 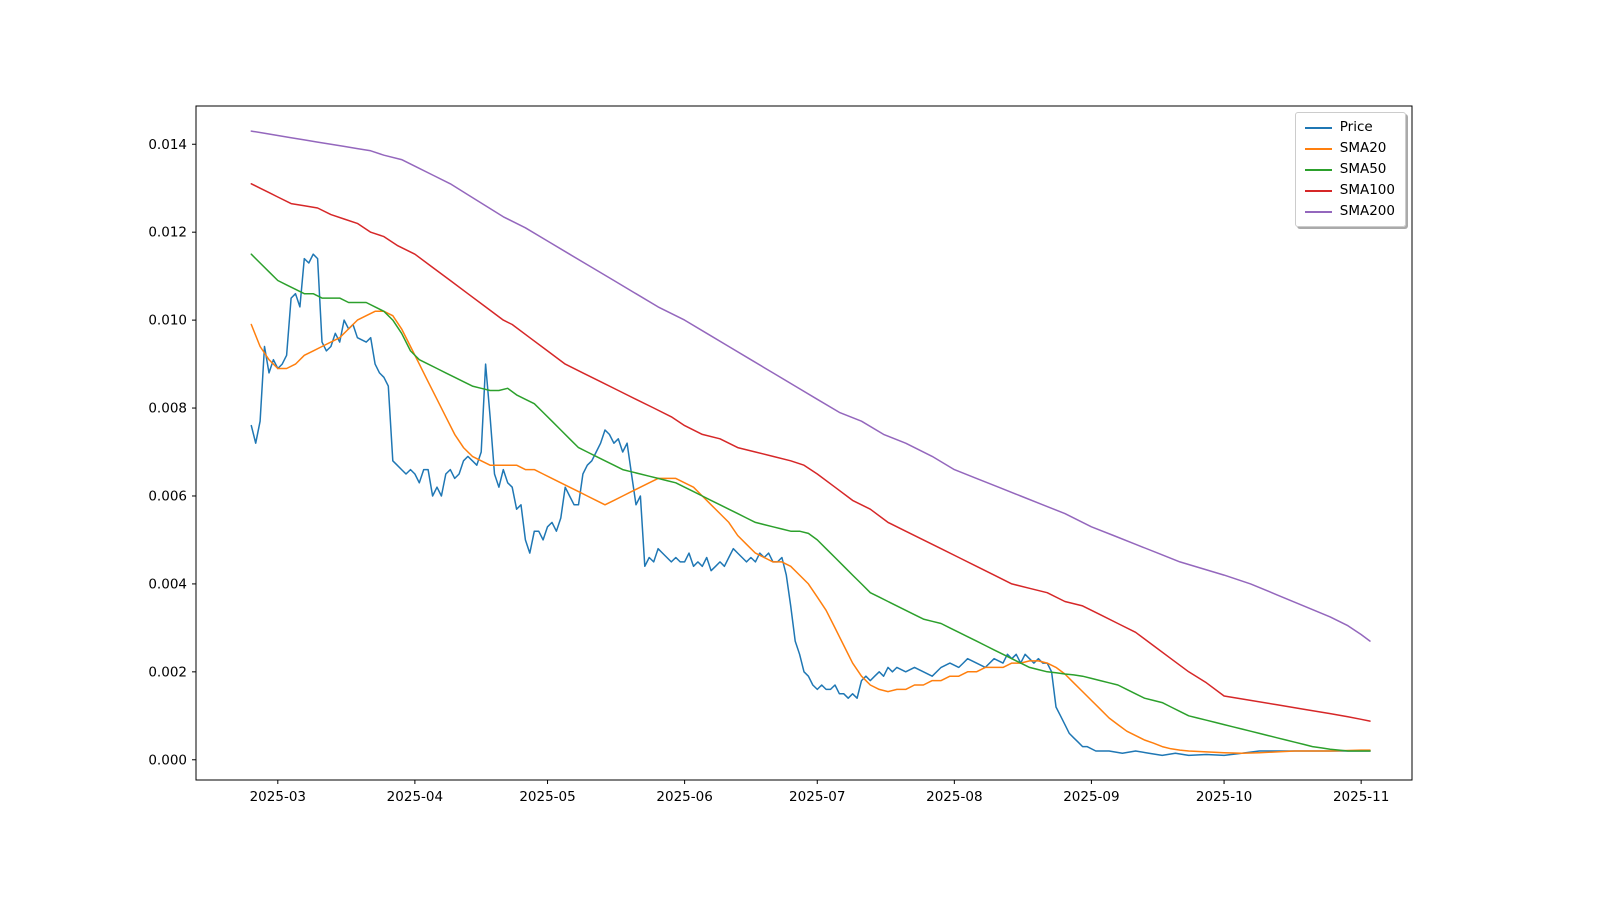 I want to click on x-tick-label: 2025-06, so click(x=684, y=797).